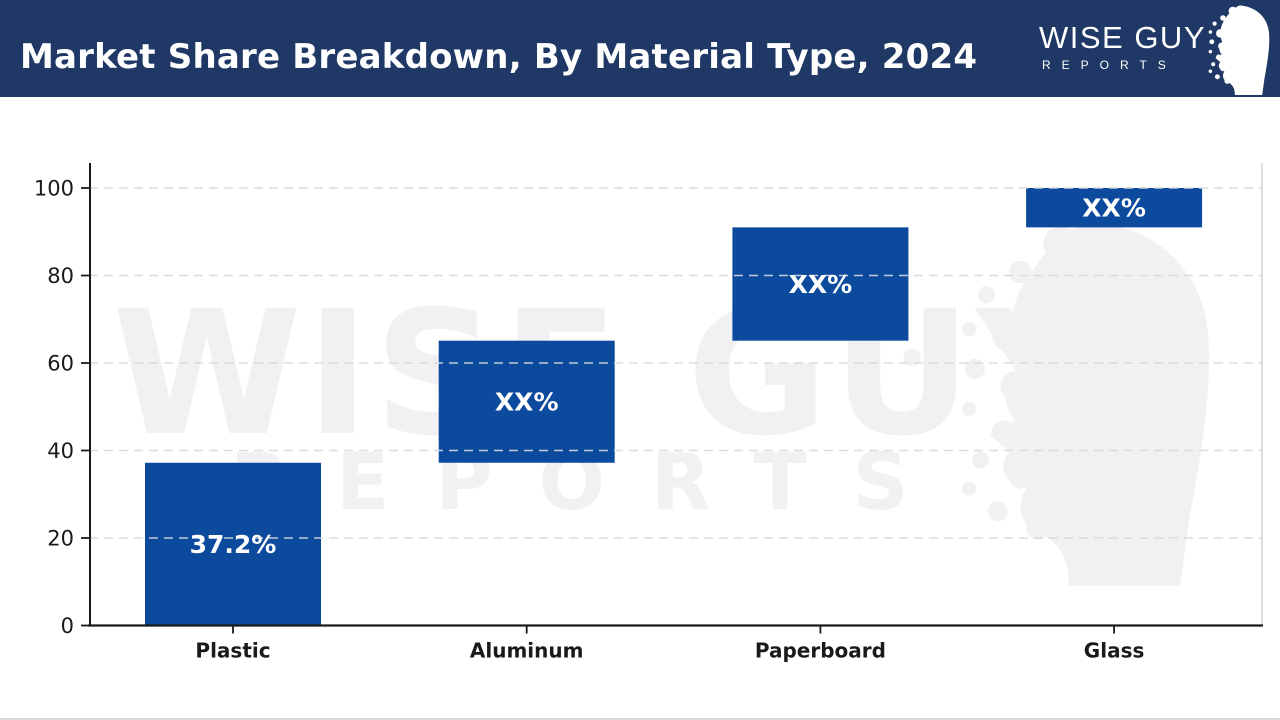 The image size is (1280, 720). I want to click on x-tick-label-plastic: Plastic, so click(232, 651).